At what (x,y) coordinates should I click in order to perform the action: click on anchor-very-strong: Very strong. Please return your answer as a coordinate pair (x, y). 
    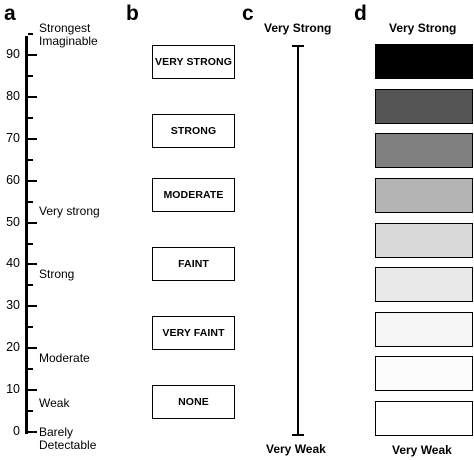
    Looking at the image, I should click on (69, 211).